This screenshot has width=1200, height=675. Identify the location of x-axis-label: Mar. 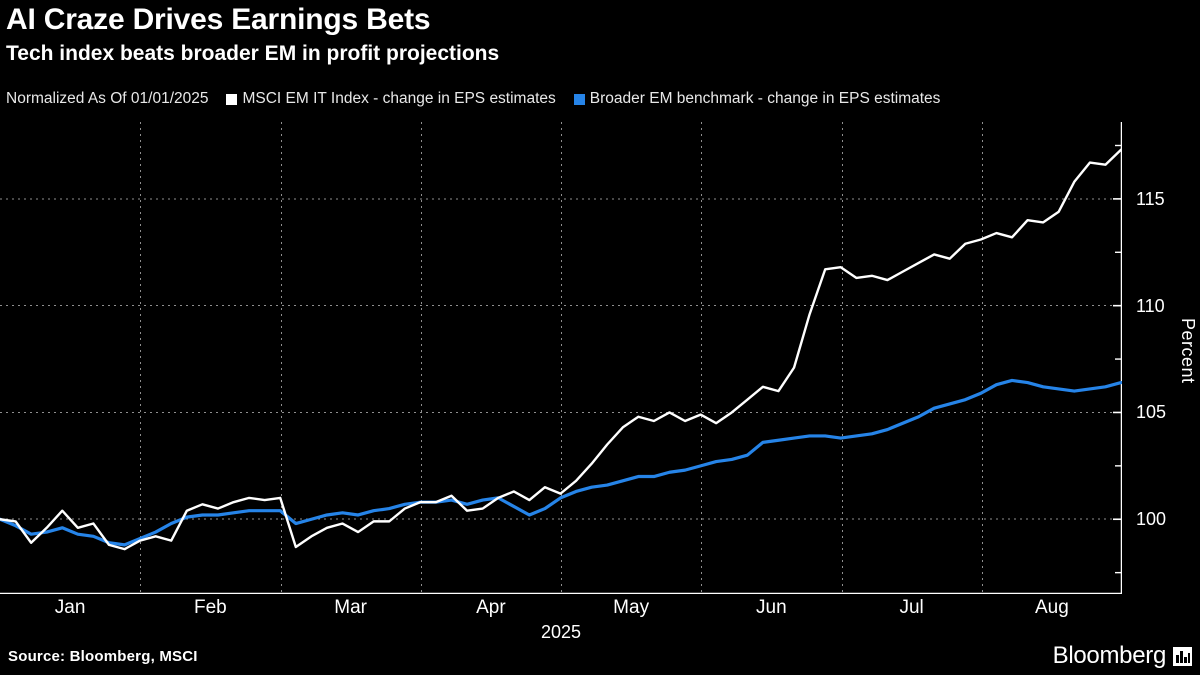
(350, 607).